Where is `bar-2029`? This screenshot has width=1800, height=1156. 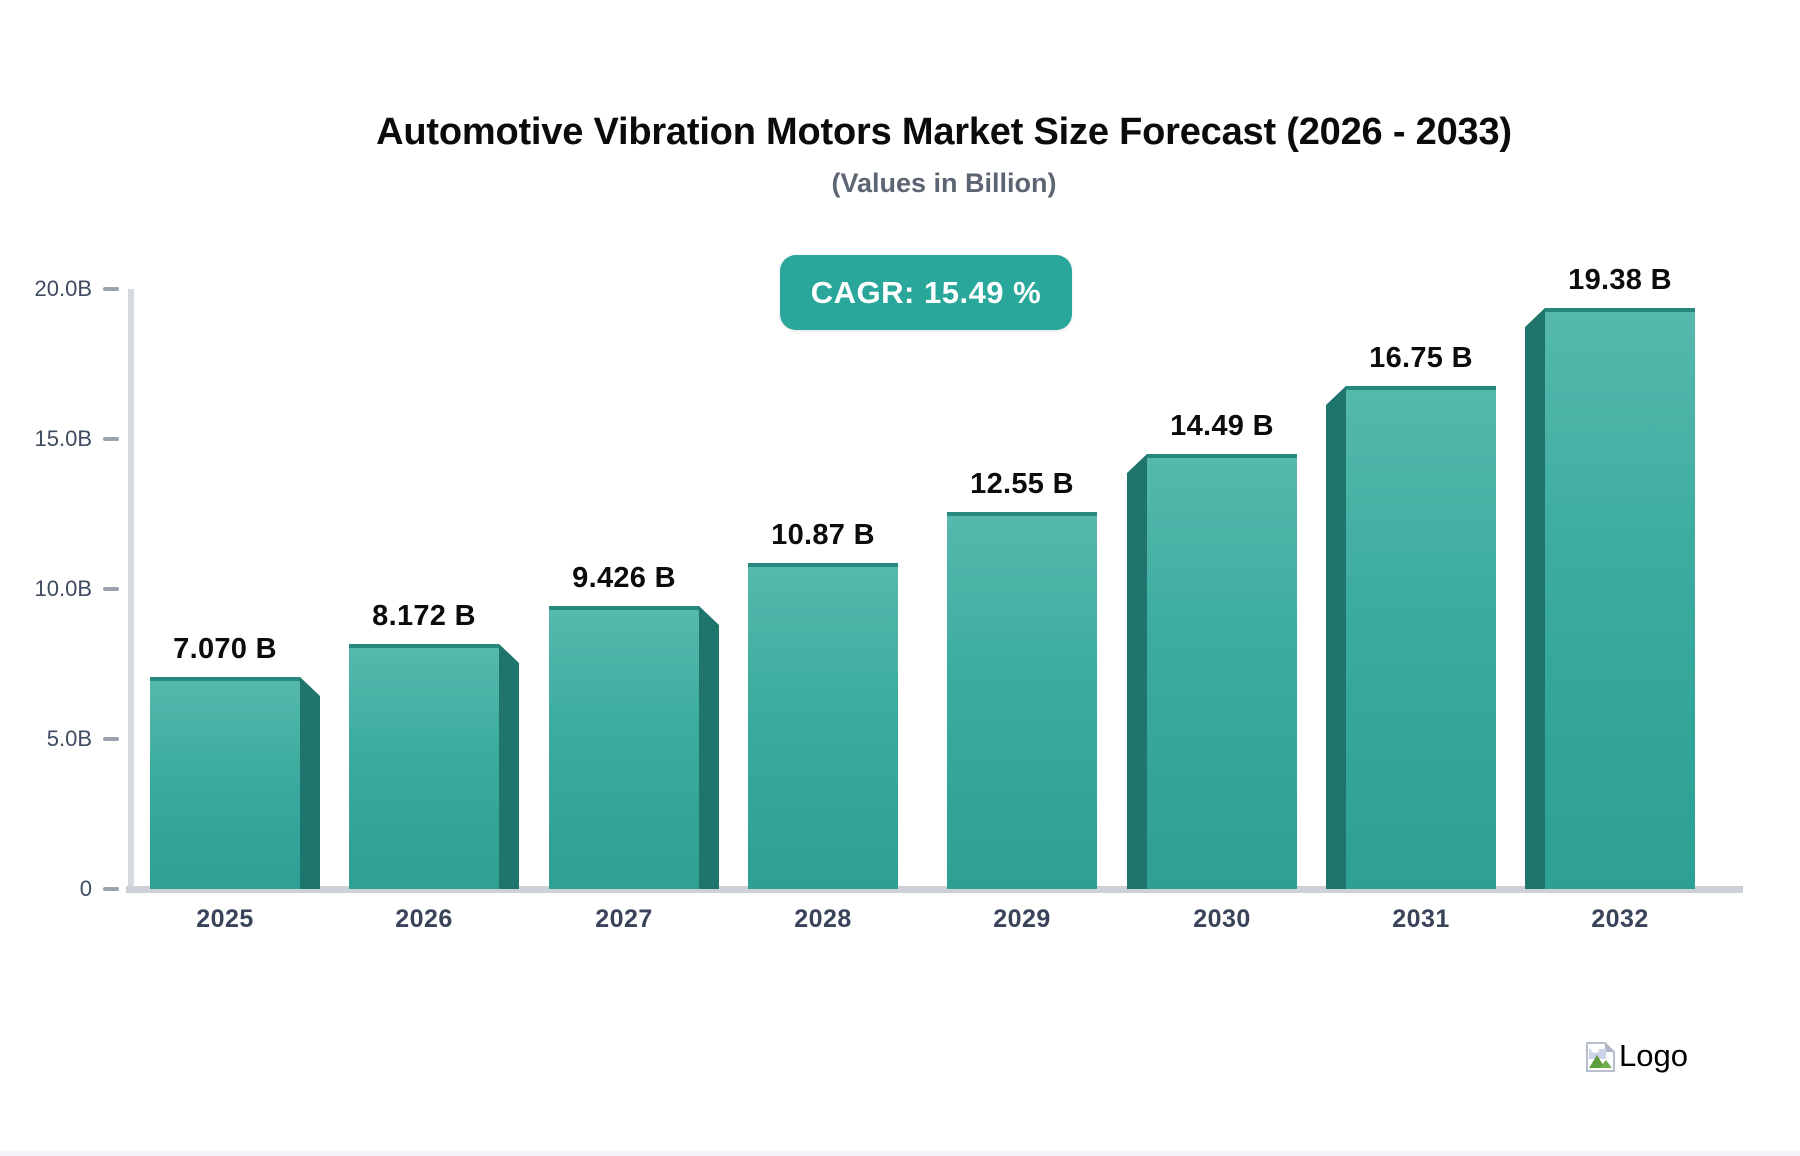 bar-2029 is located at coordinates (1022, 700).